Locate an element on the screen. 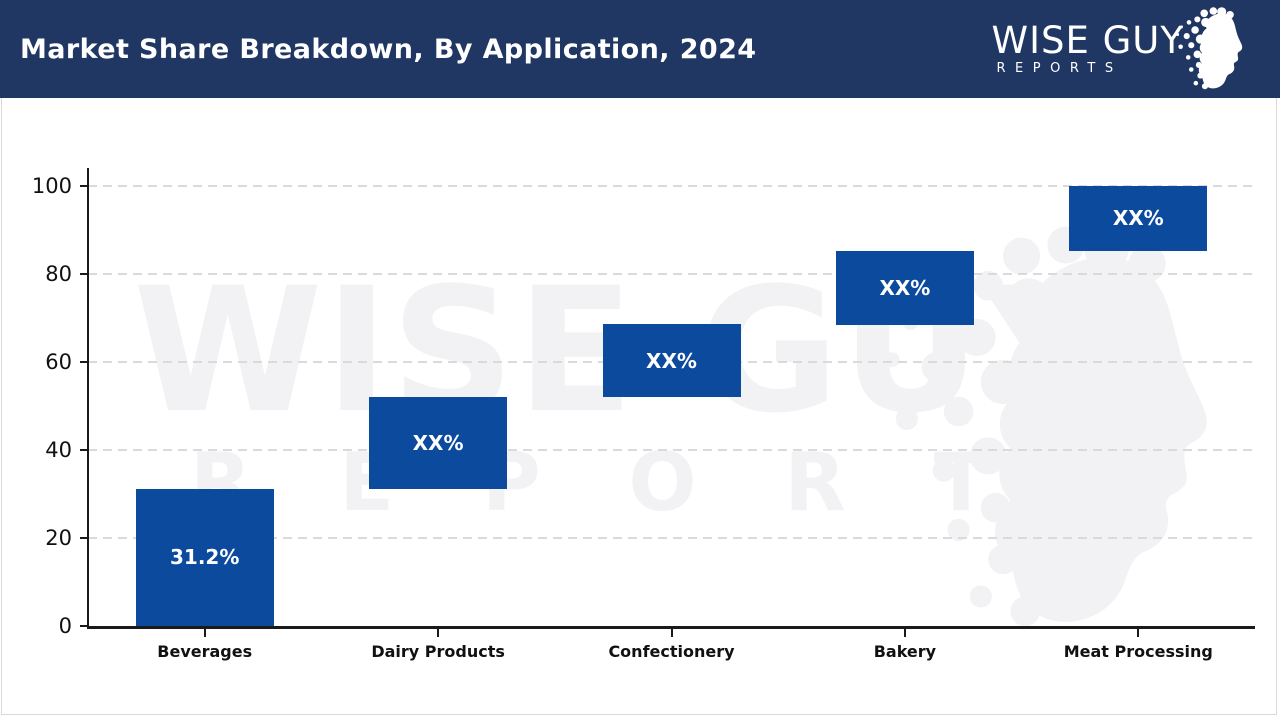 Image resolution: width=1280 pixels, height=720 pixels. logo-text: WISE GUY REPORTS is located at coordinates (1087, 47).